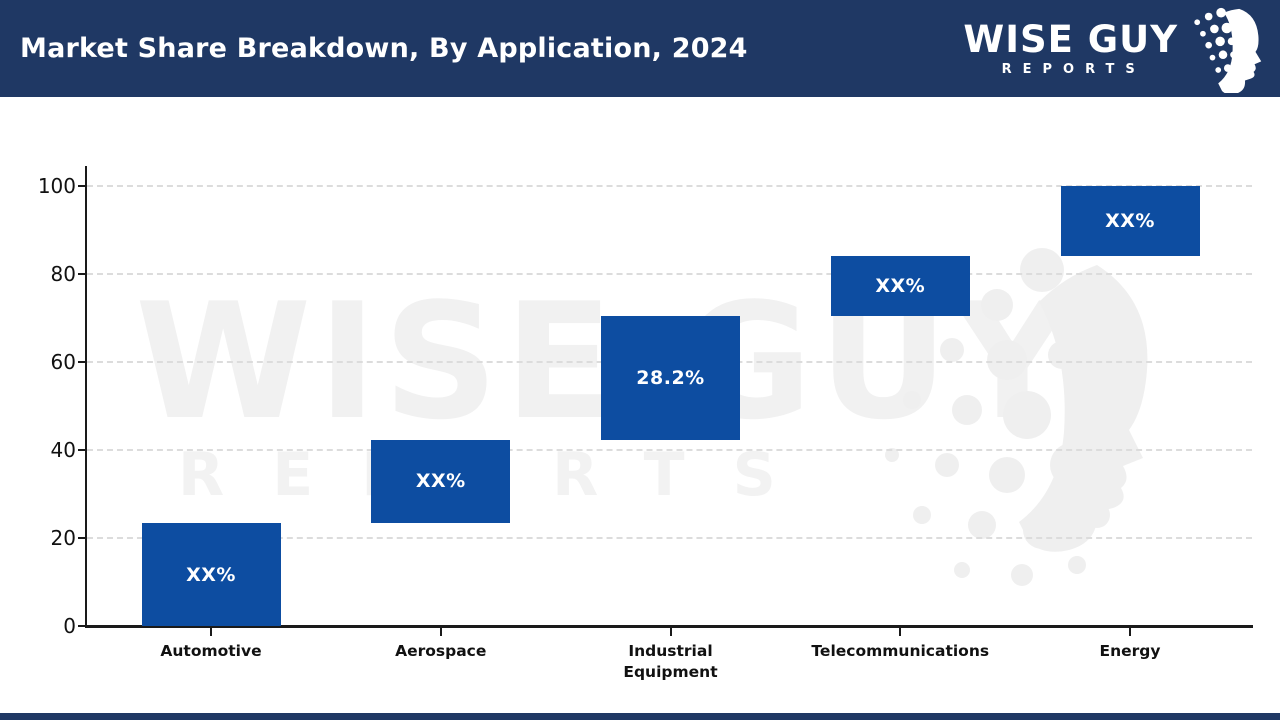 Image resolution: width=1280 pixels, height=720 pixels. What do you see at coordinates (1073, 69) in the screenshot?
I see `brand-subname: REPORTS` at bounding box center [1073, 69].